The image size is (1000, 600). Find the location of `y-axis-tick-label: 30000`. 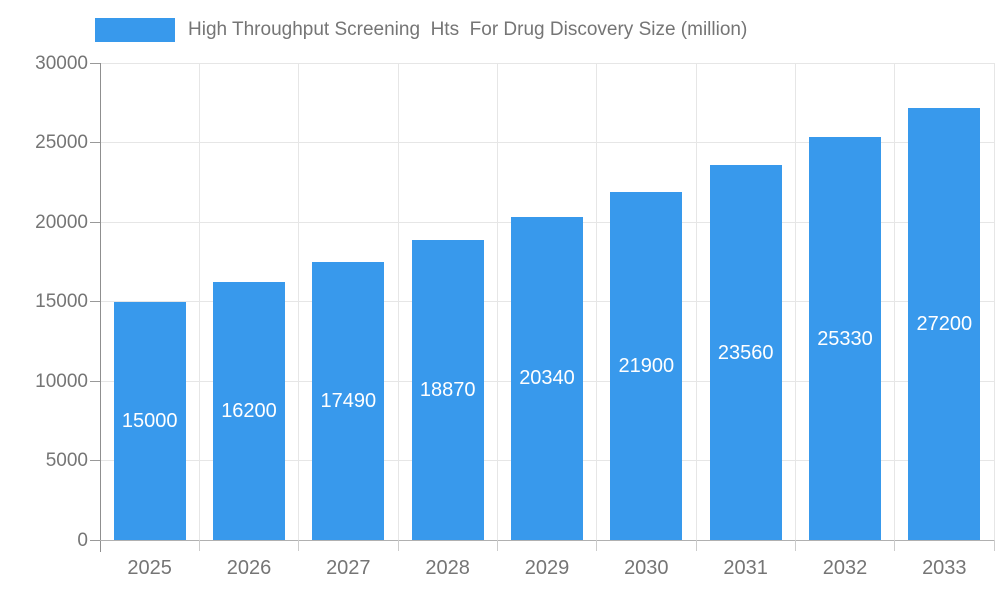

y-axis-tick-label: 30000 is located at coordinates (61, 63).